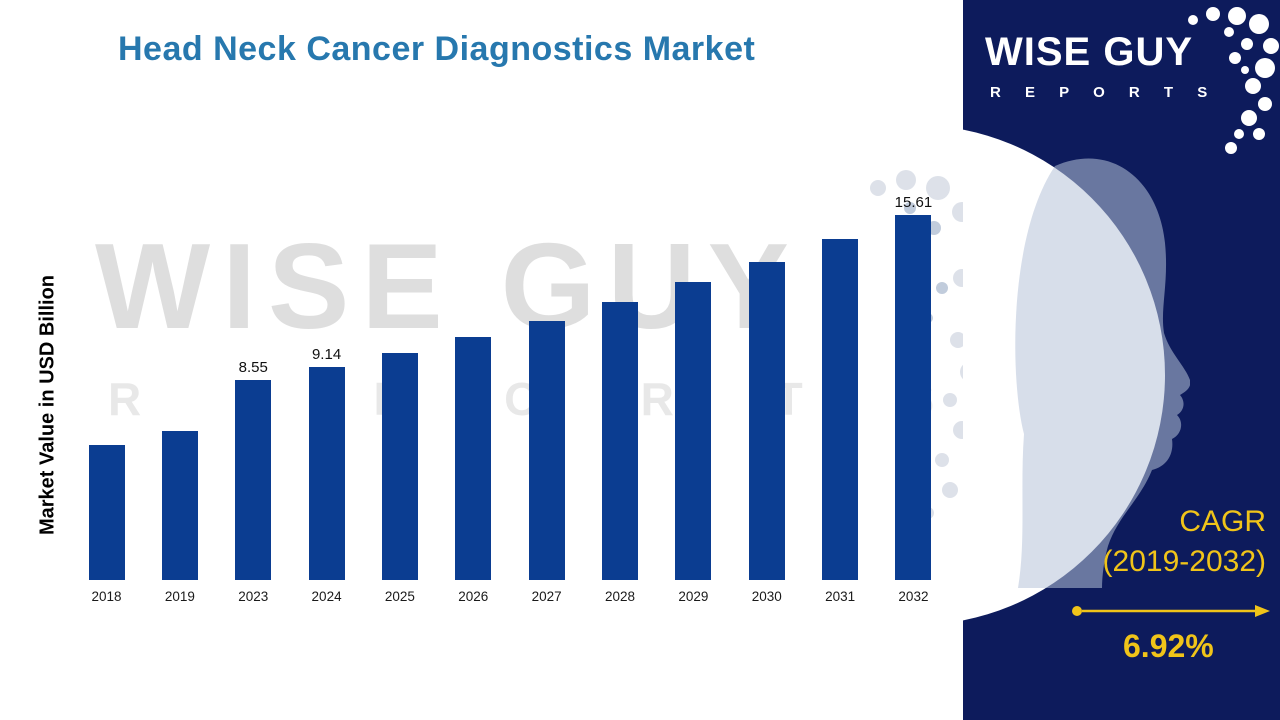 The image size is (1280, 720). I want to click on x-tick-label: 2030, so click(766, 596).